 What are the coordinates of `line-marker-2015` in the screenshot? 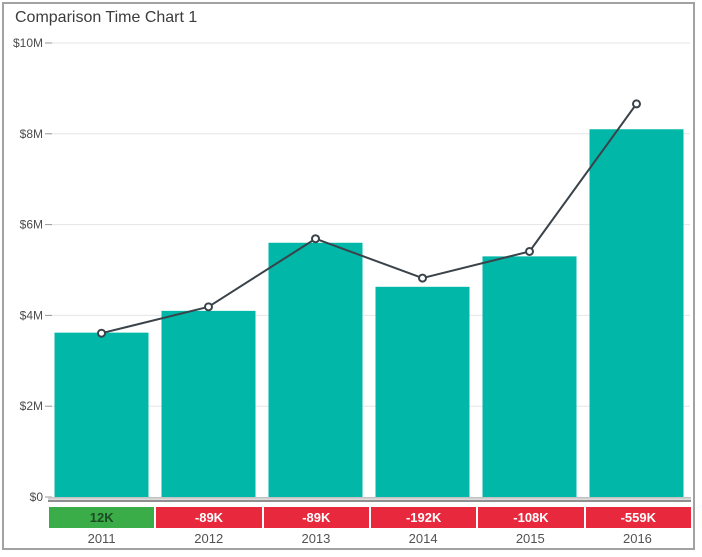 It's located at (529, 251).